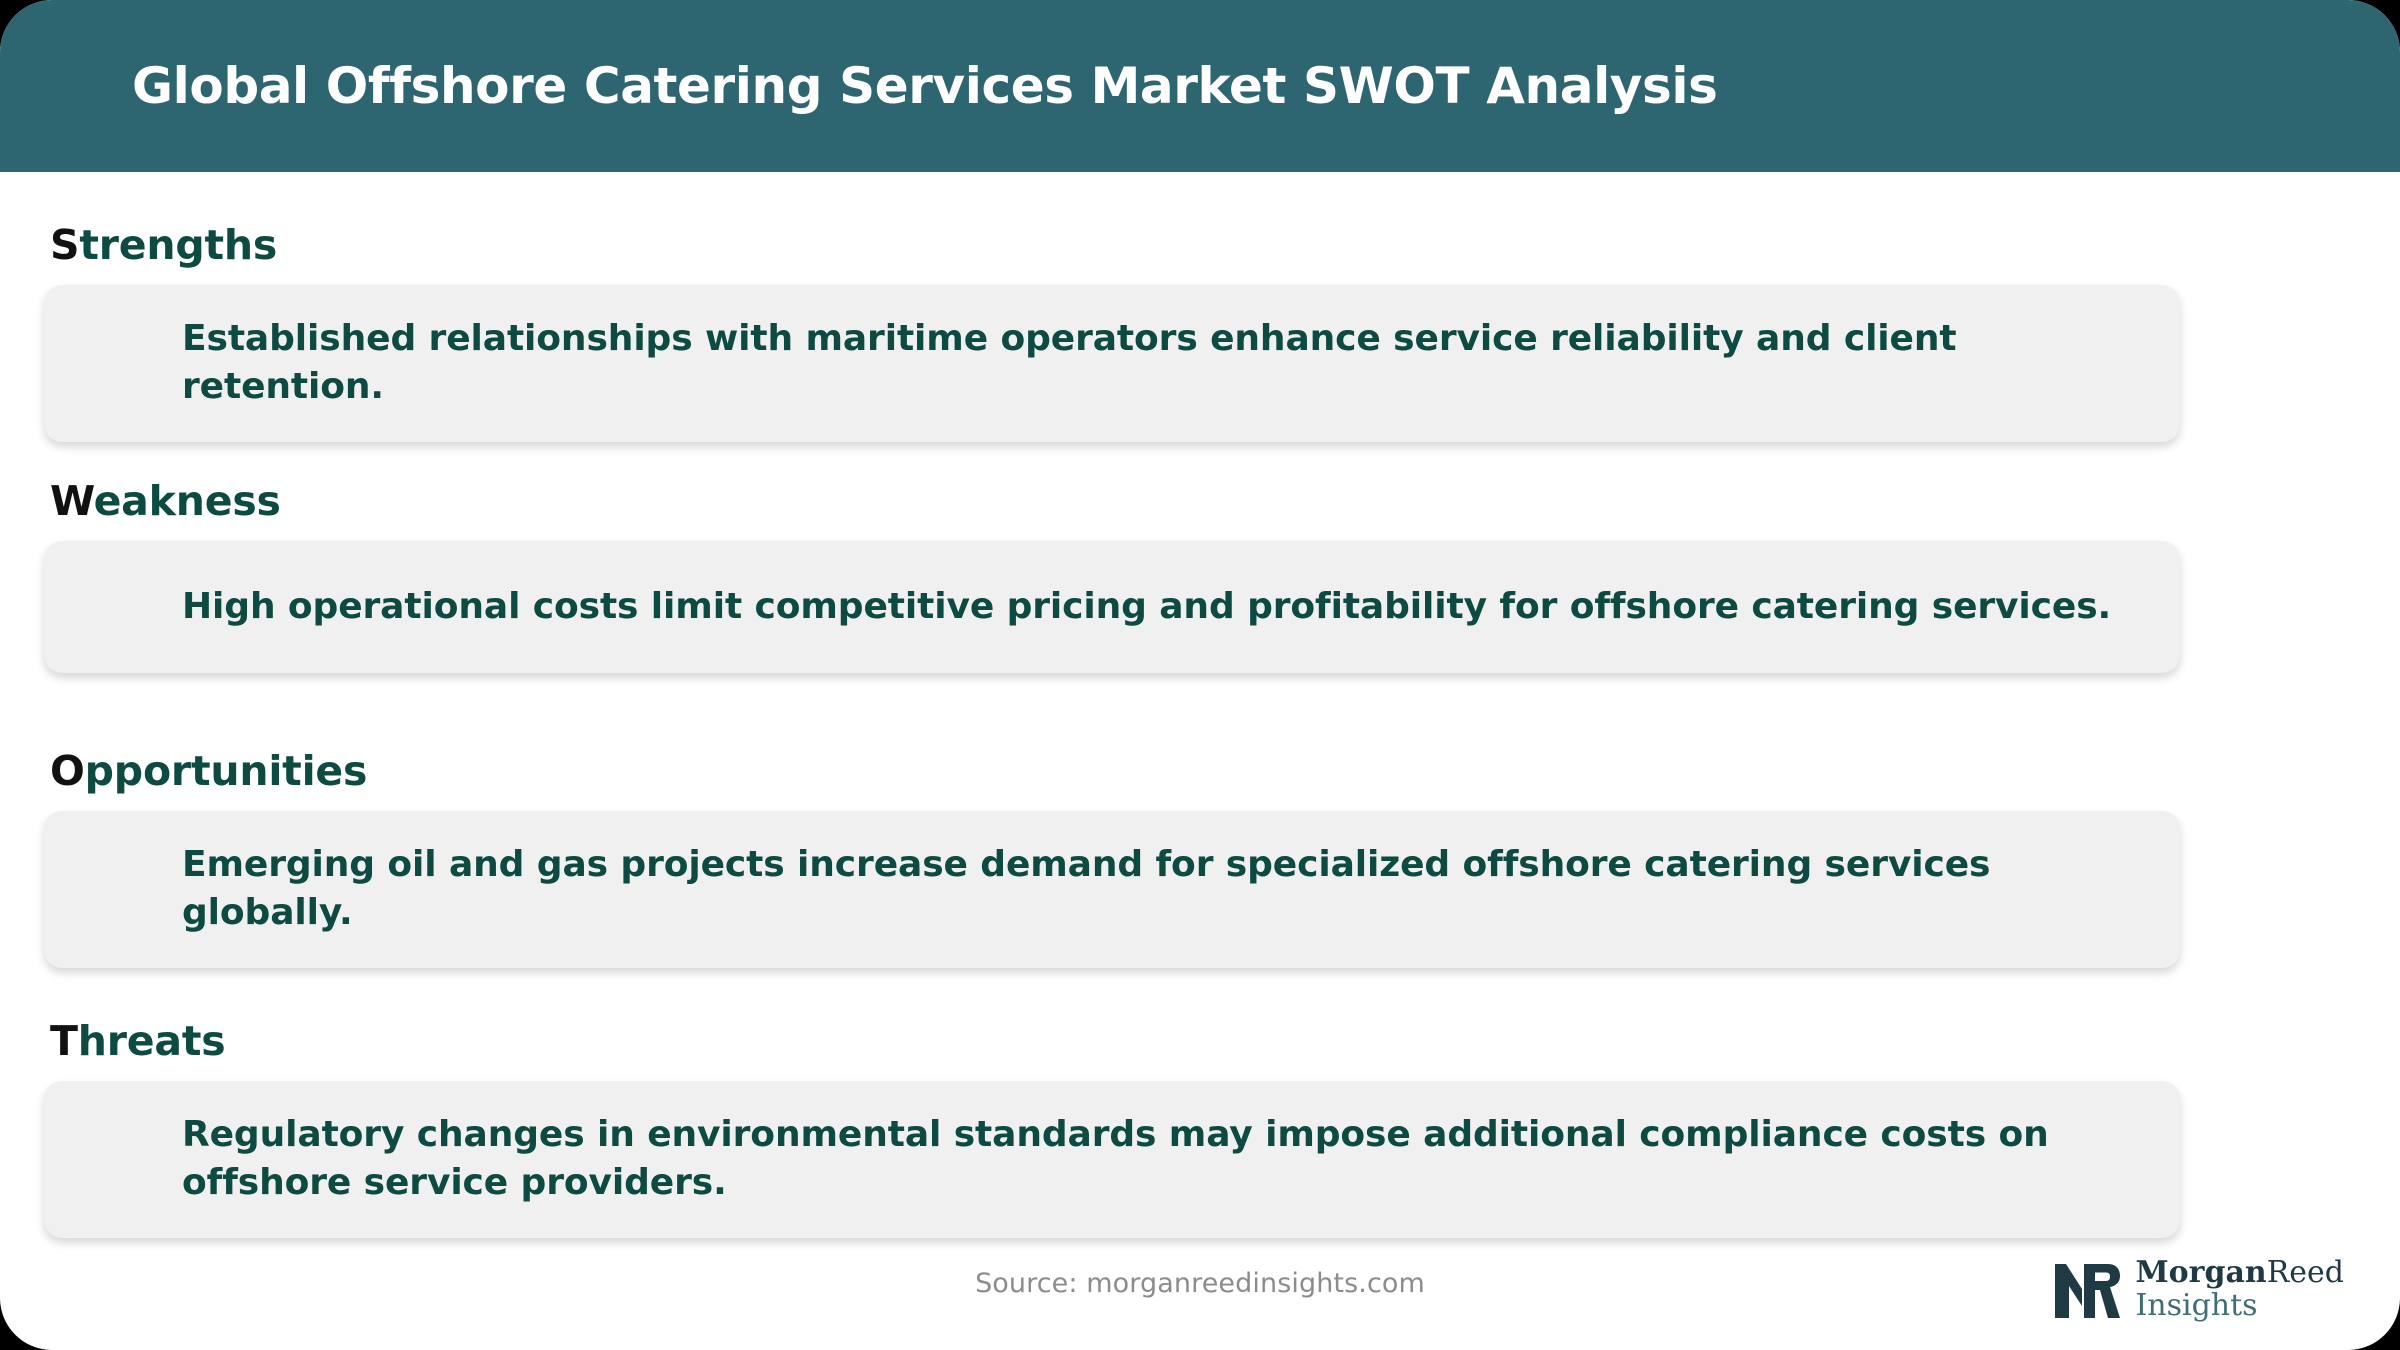  I want to click on source-attribution: Source: morganreedinsights.com, so click(1200, 1283).